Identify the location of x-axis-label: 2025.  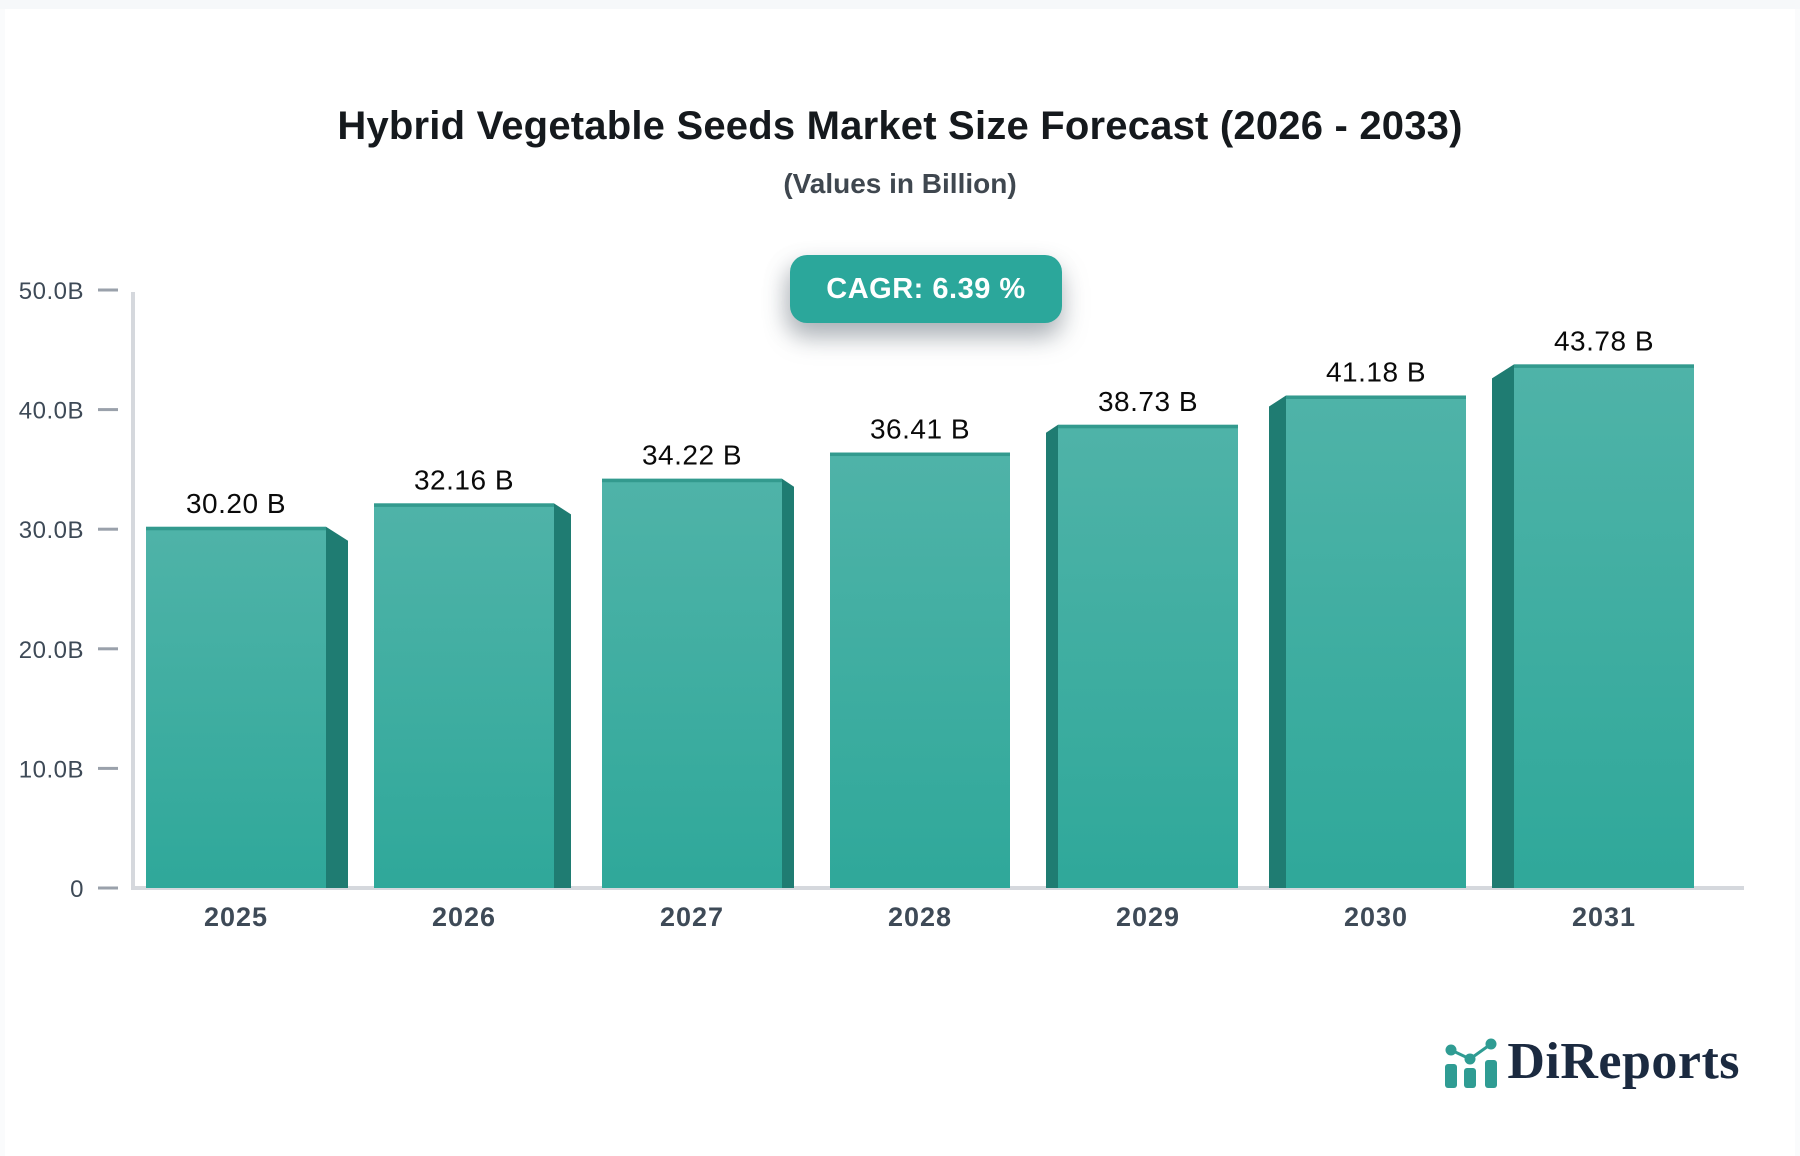
(236, 917).